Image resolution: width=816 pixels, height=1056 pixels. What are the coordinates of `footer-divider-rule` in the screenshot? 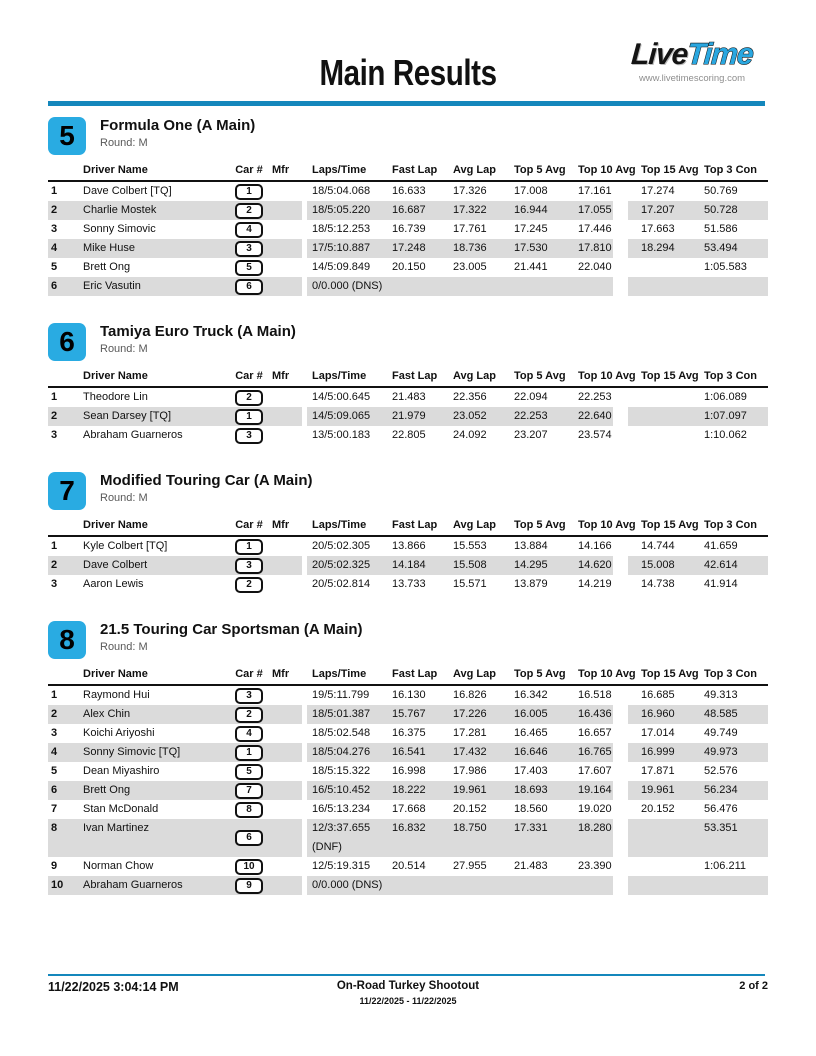 It's located at (406, 975).